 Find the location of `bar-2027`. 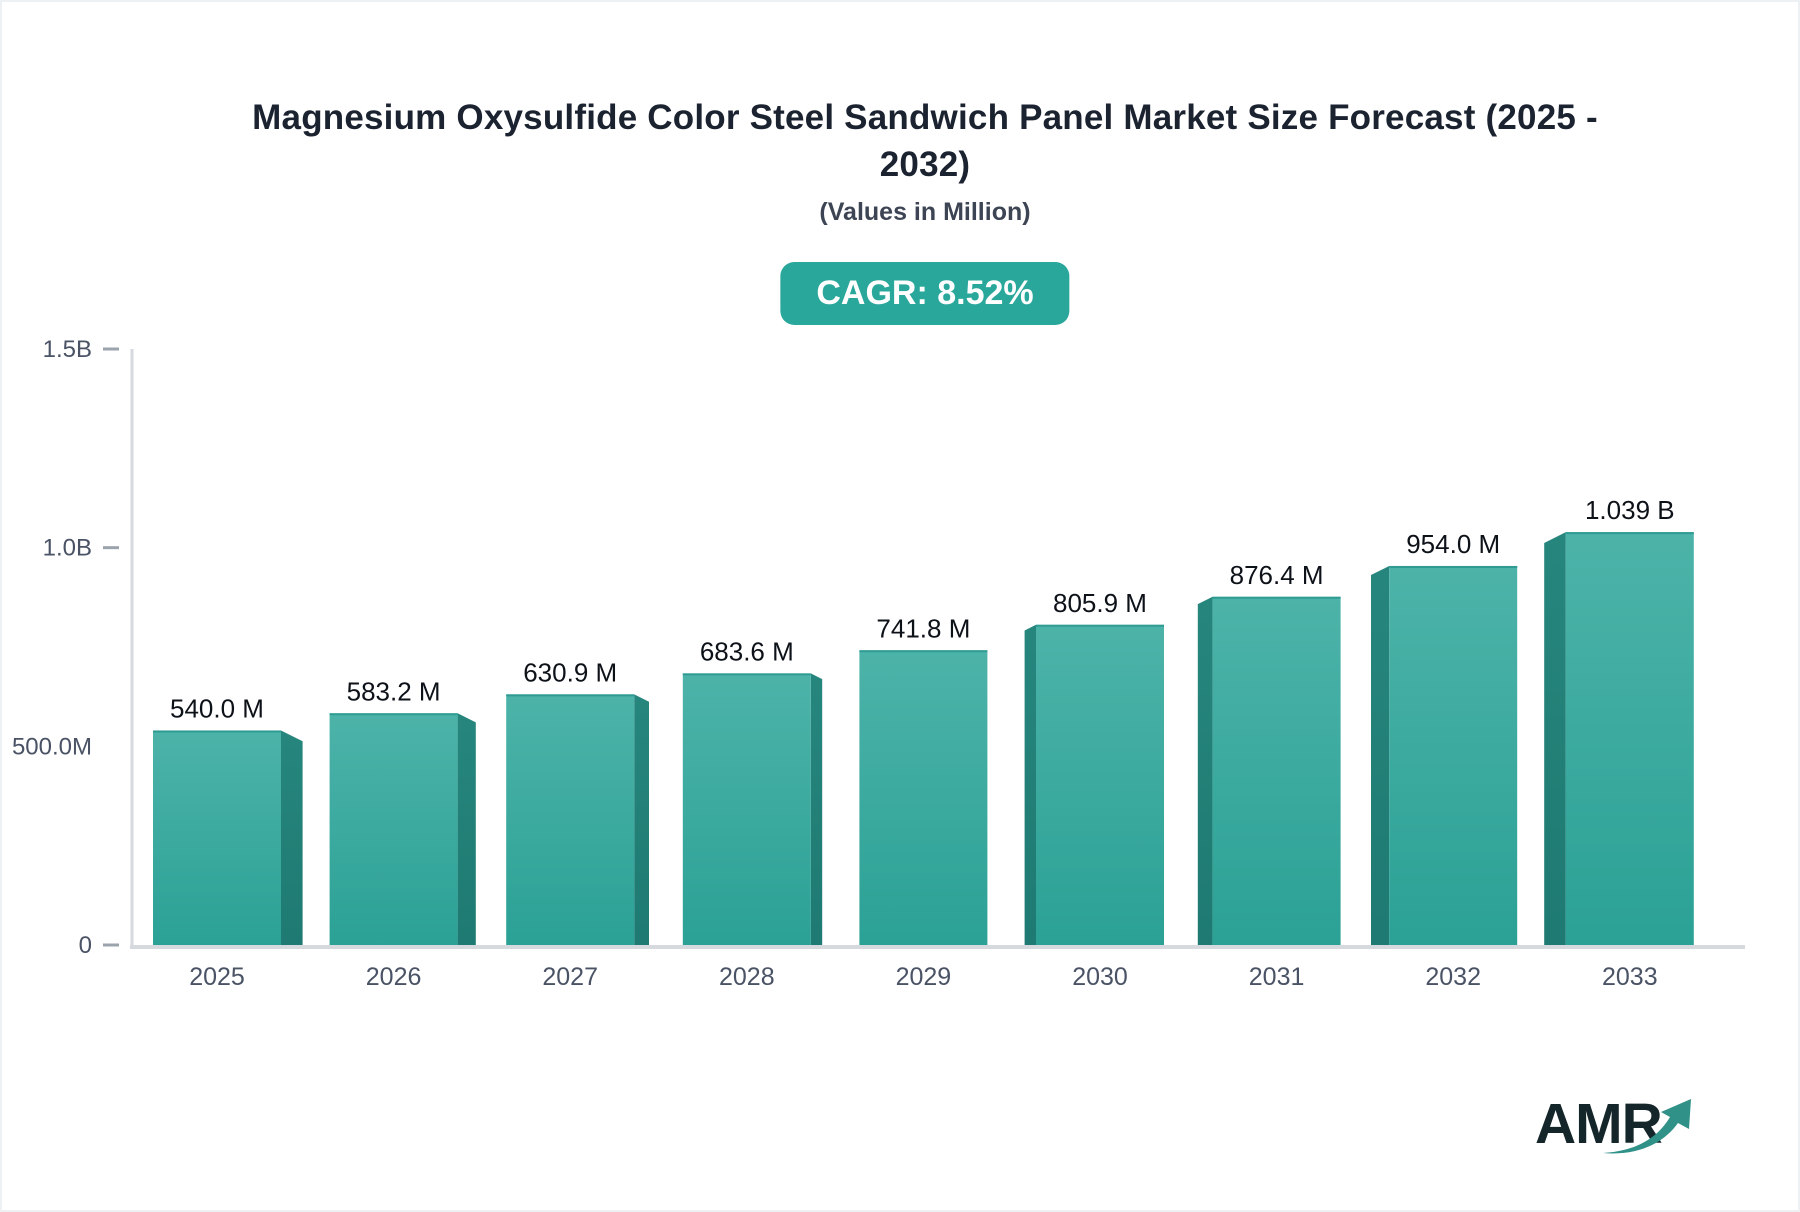

bar-2027 is located at coordinates (570, 819).